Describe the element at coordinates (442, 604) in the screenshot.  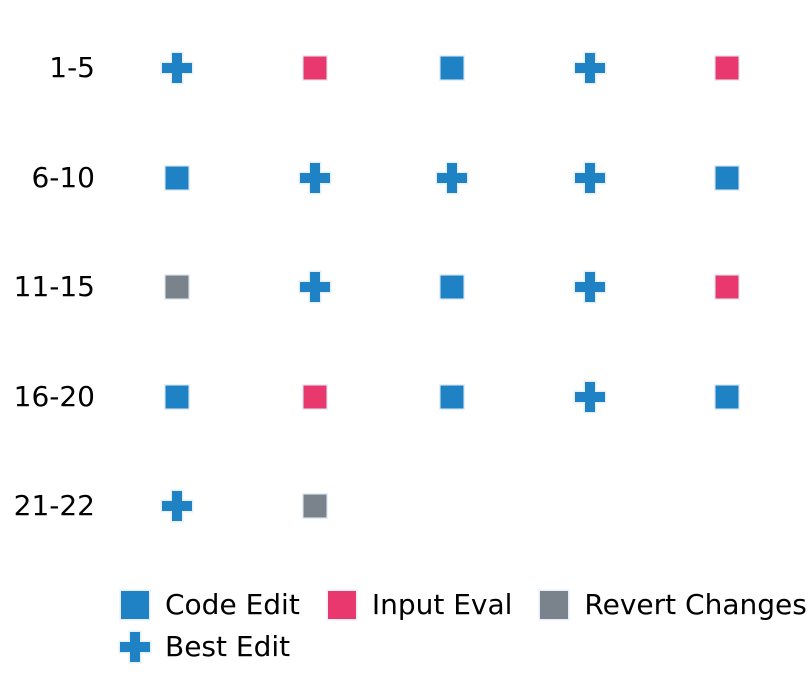
I see `legend-label: Input Eval` at that location.